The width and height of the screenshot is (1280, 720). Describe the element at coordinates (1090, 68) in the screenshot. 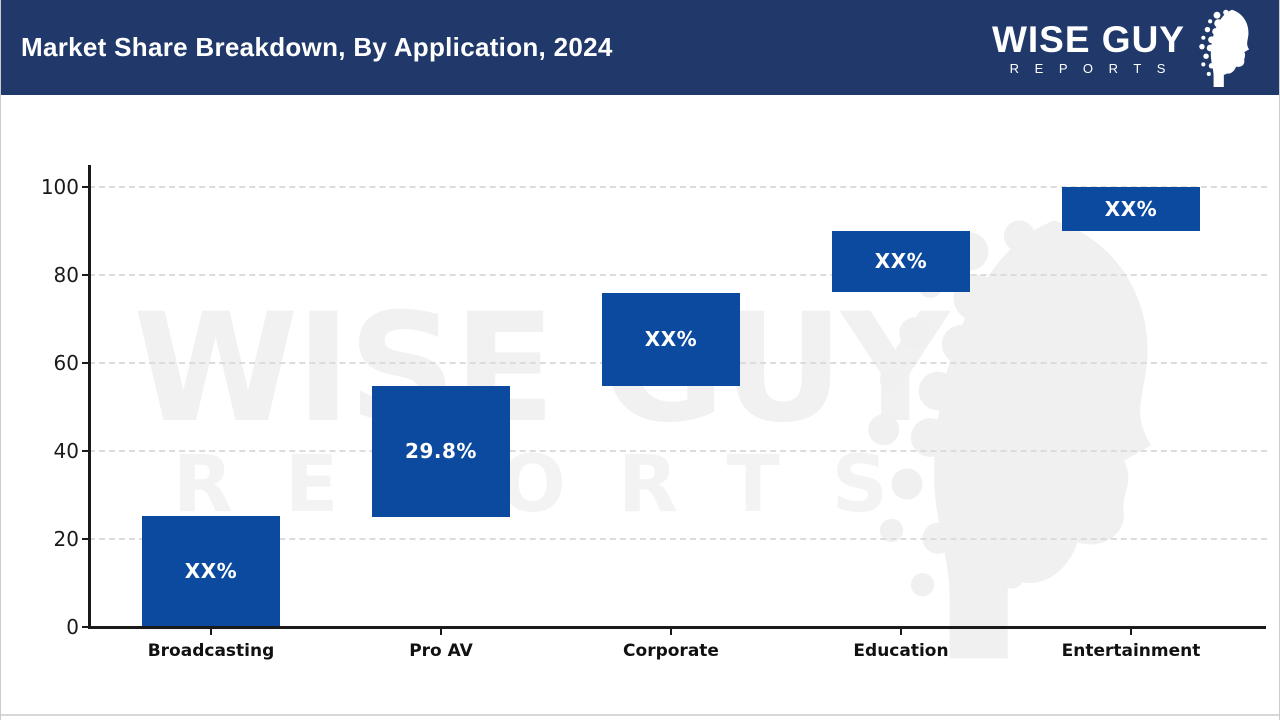

I see `logo-subtitle: R E P O R T S` at that location.